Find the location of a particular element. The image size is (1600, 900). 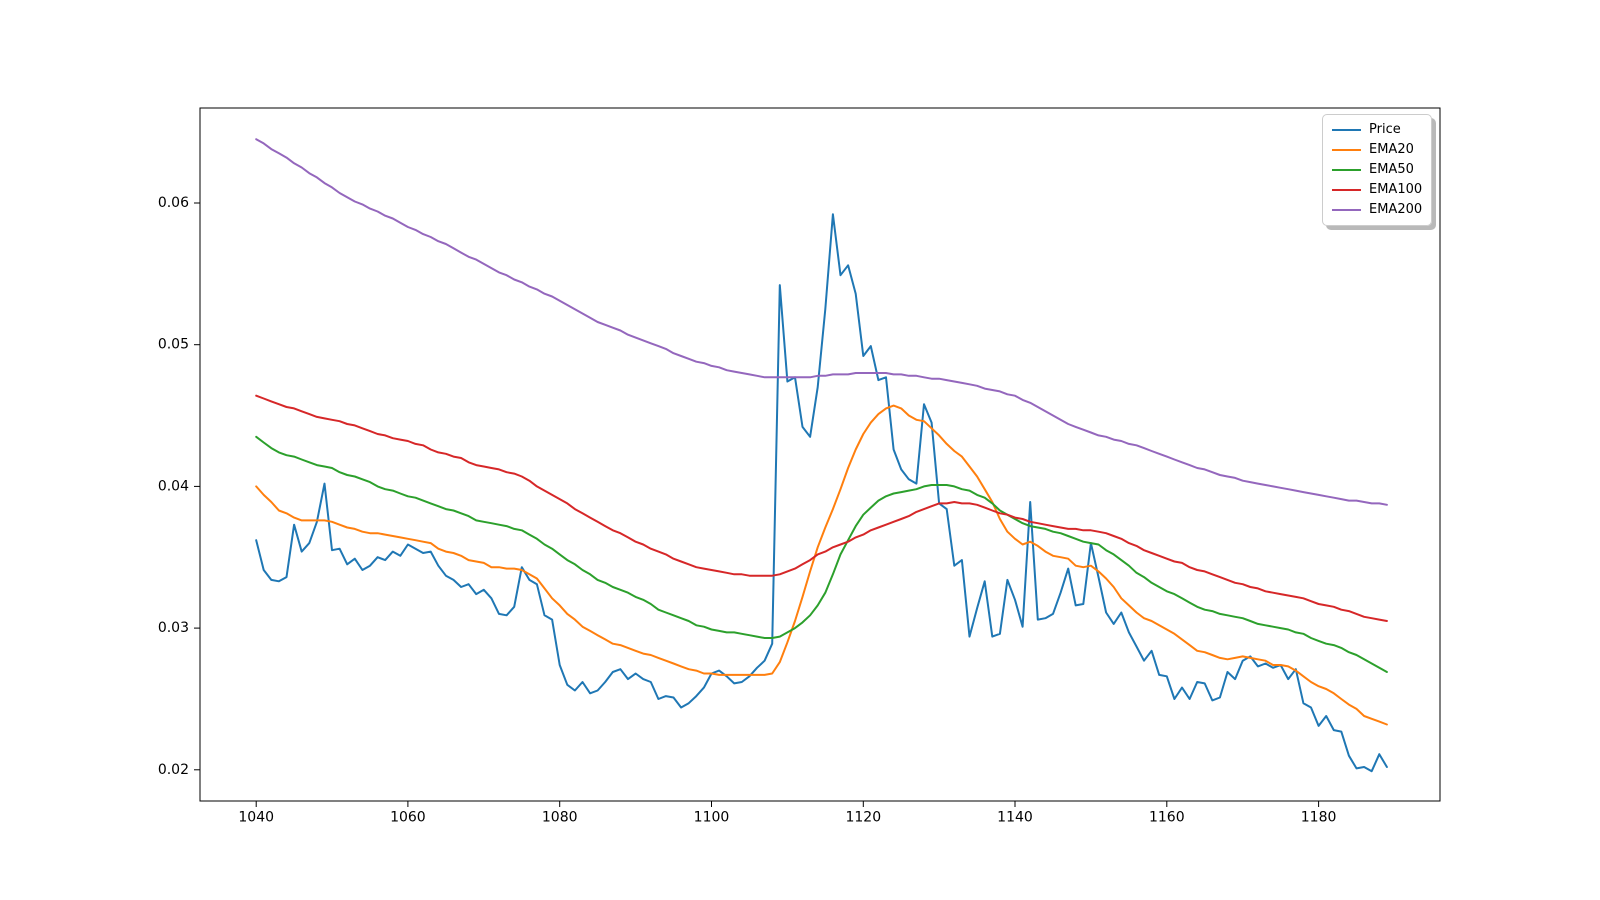

y-tick-label: 0.03 is located at coordinates (173, 628).